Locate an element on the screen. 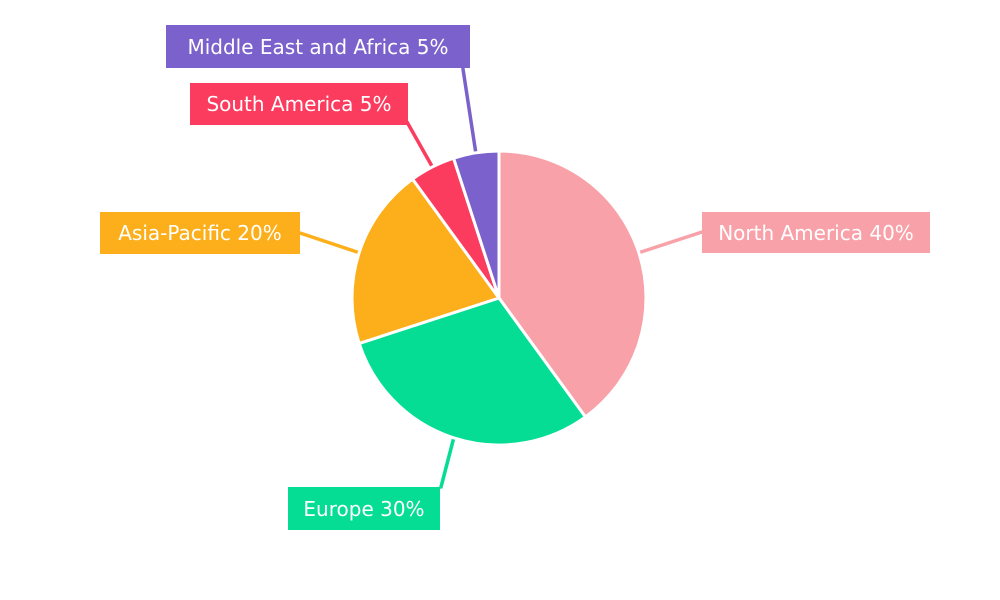 The image size is (1000, 600). leader-line-middle-east-and-africa is located at coordinates (469, 111).